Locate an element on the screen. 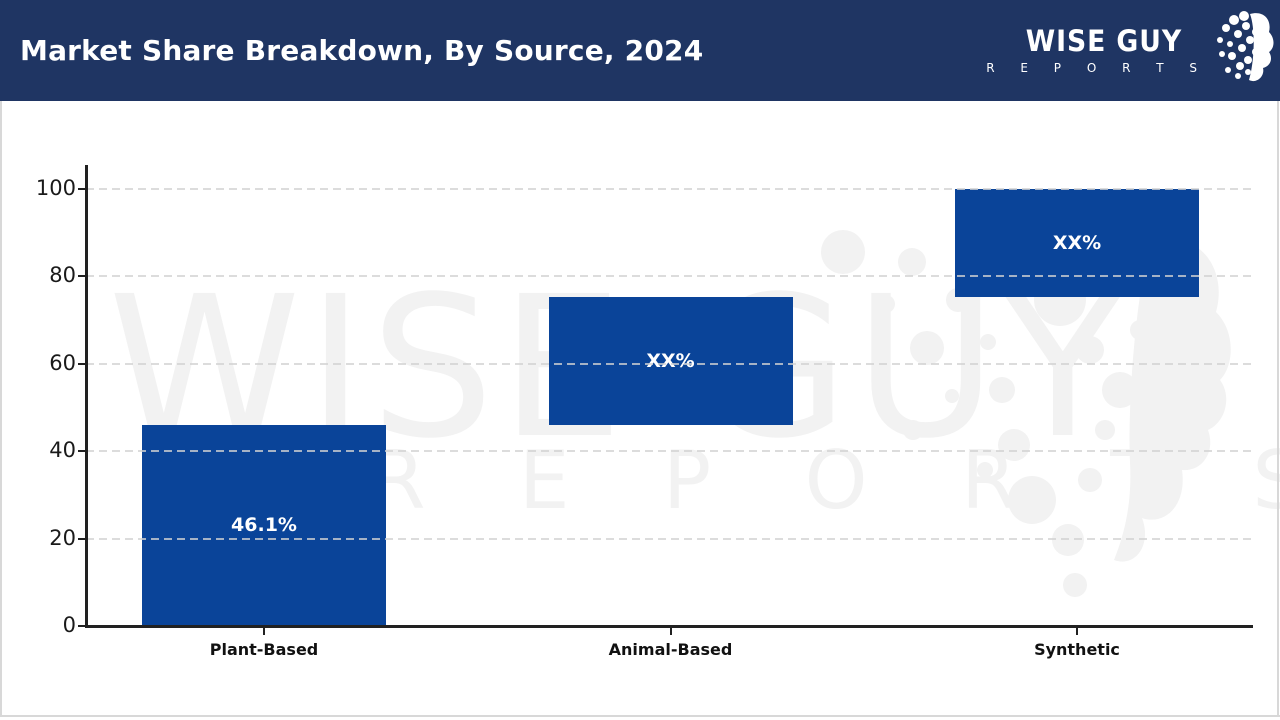 This screenshot has width=1280, height=720. y-tick-label: 60 is located at coordinates (62, 362).